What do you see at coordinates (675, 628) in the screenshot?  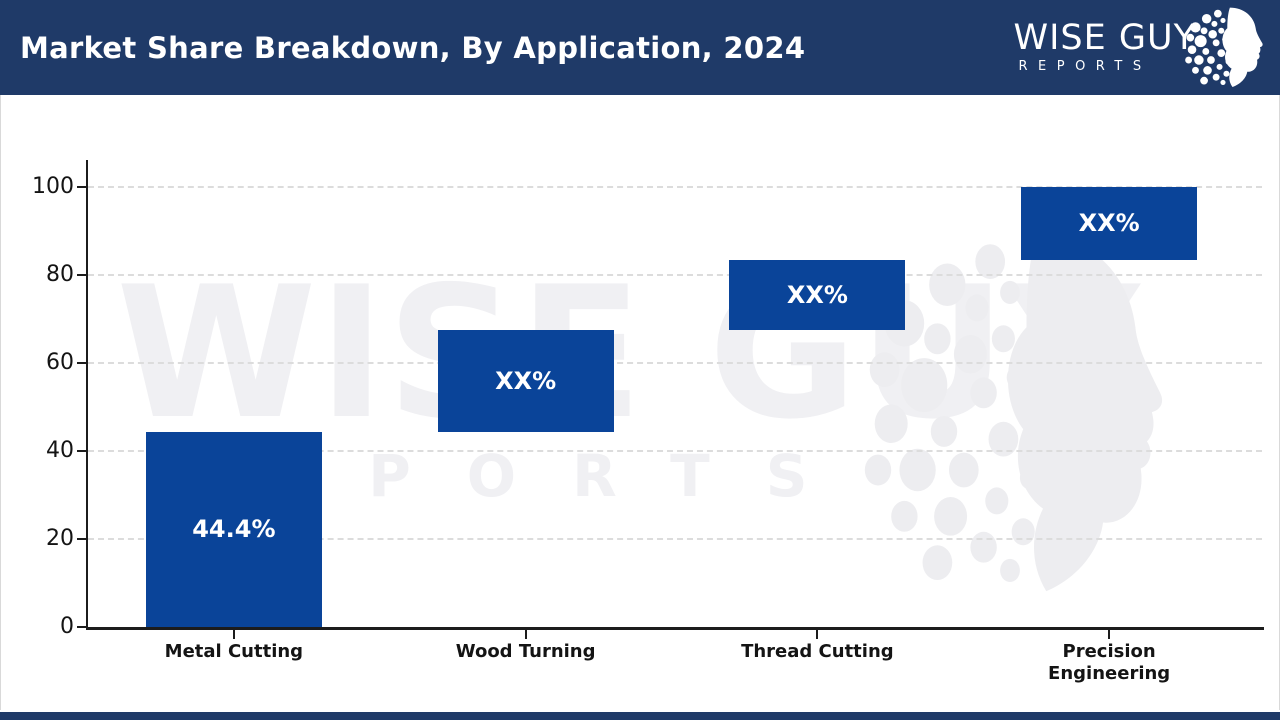 I see `x-axis-line` at bounding box center [675, 628].